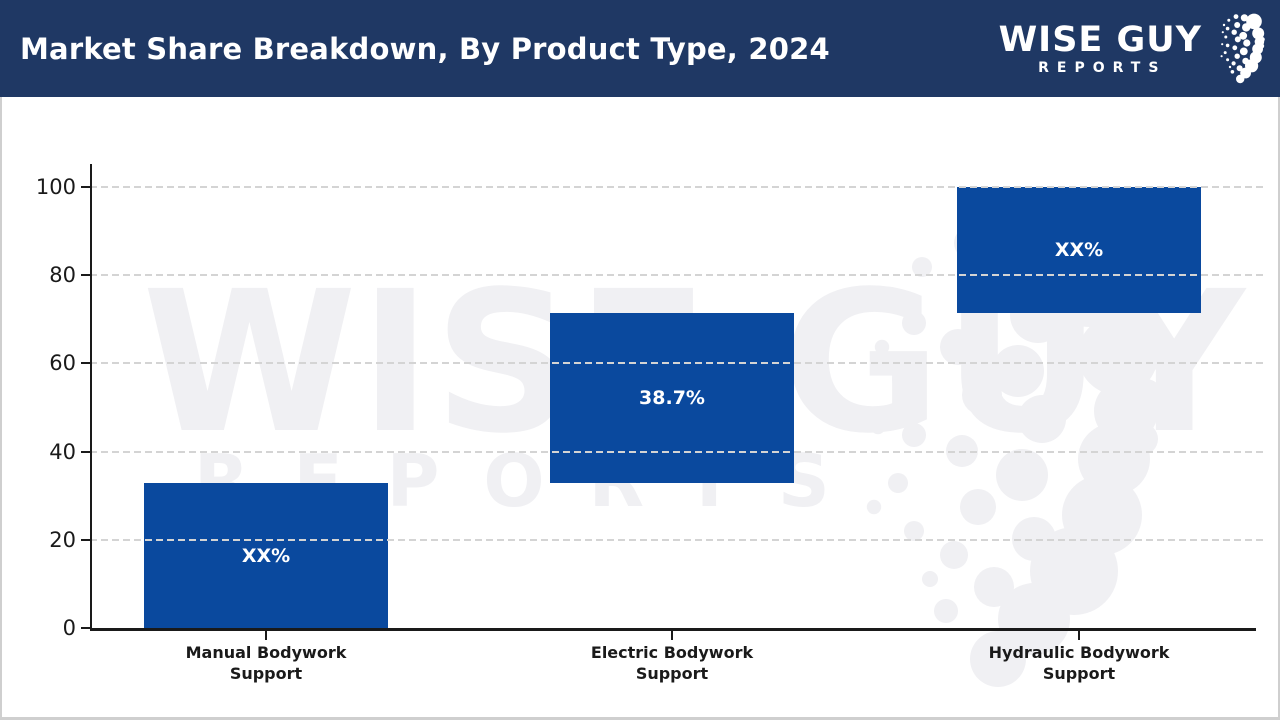 Image resolution: width=1280 pixels, height=720 pixels. What do you see at coordinates (1242, 48) in the screenshot?
I see `wiseguy-face-icon` at bounding box center [1242, 48].